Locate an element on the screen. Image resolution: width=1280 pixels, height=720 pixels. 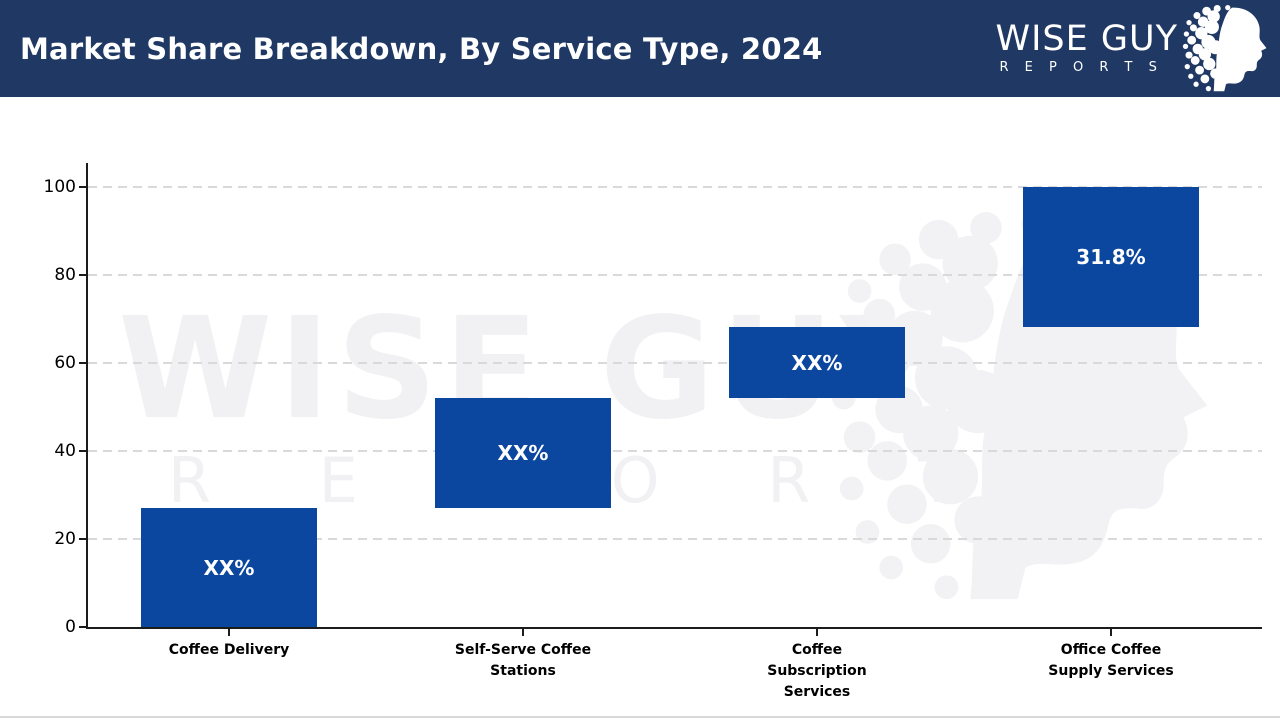
x-axis-line is located at coordinates (674, 628).